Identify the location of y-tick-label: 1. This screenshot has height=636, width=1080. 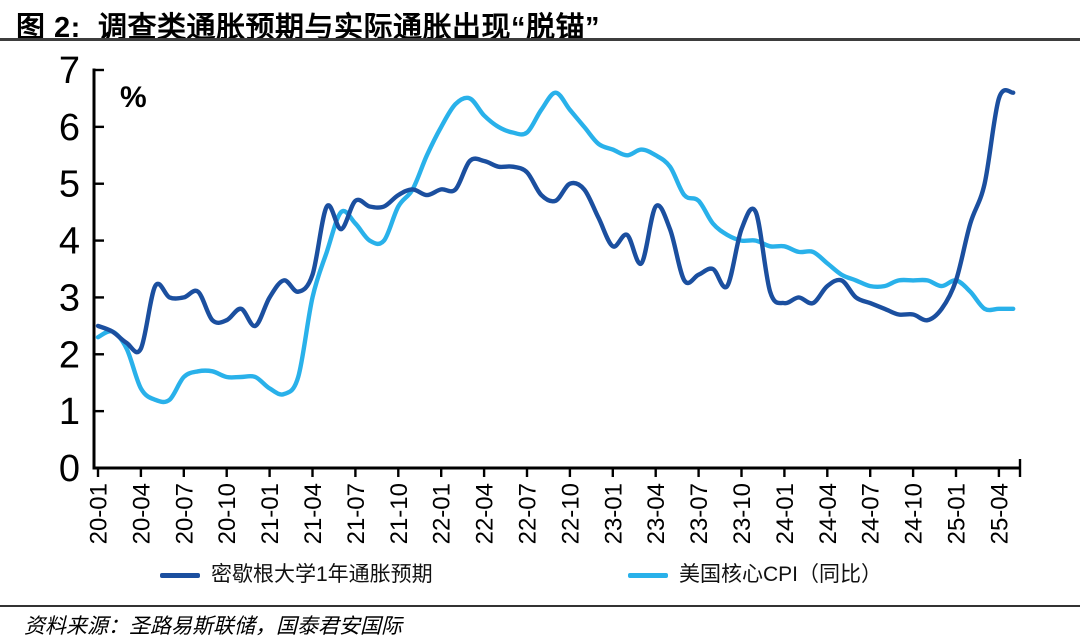
(69, 412).